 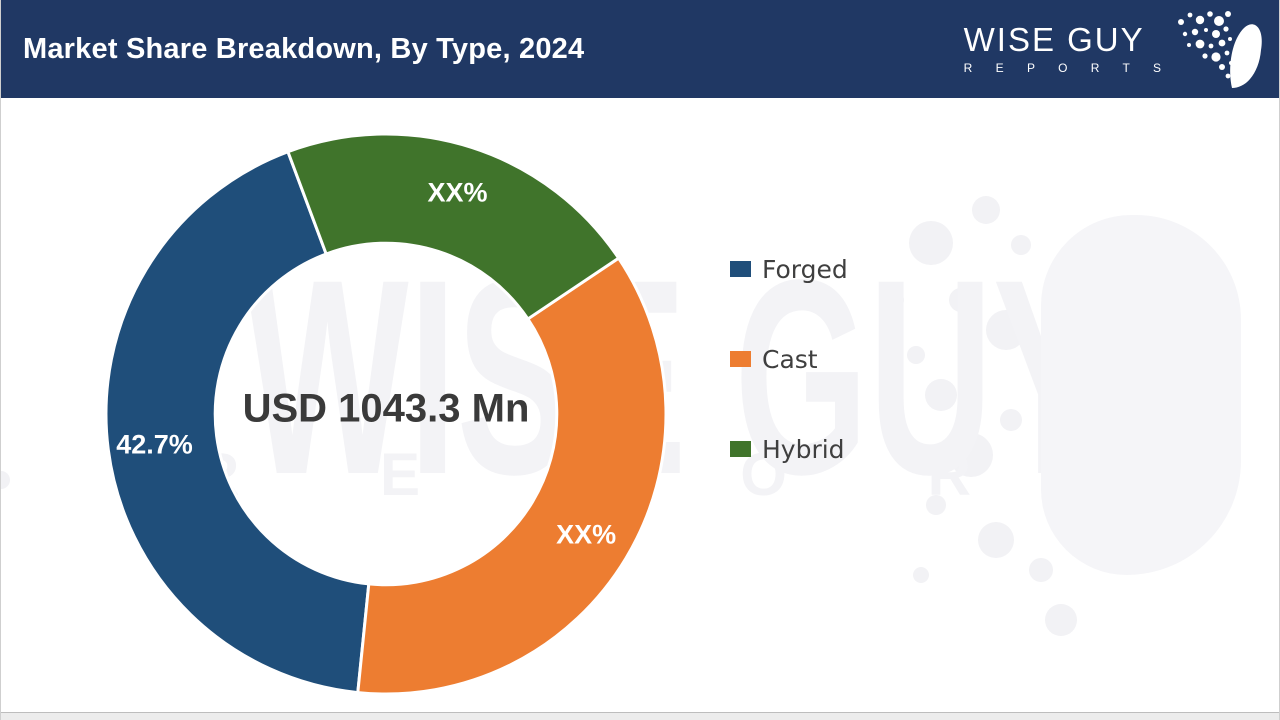 I want to click on legend-swatch-hybrid, so click(x=740, y=449).